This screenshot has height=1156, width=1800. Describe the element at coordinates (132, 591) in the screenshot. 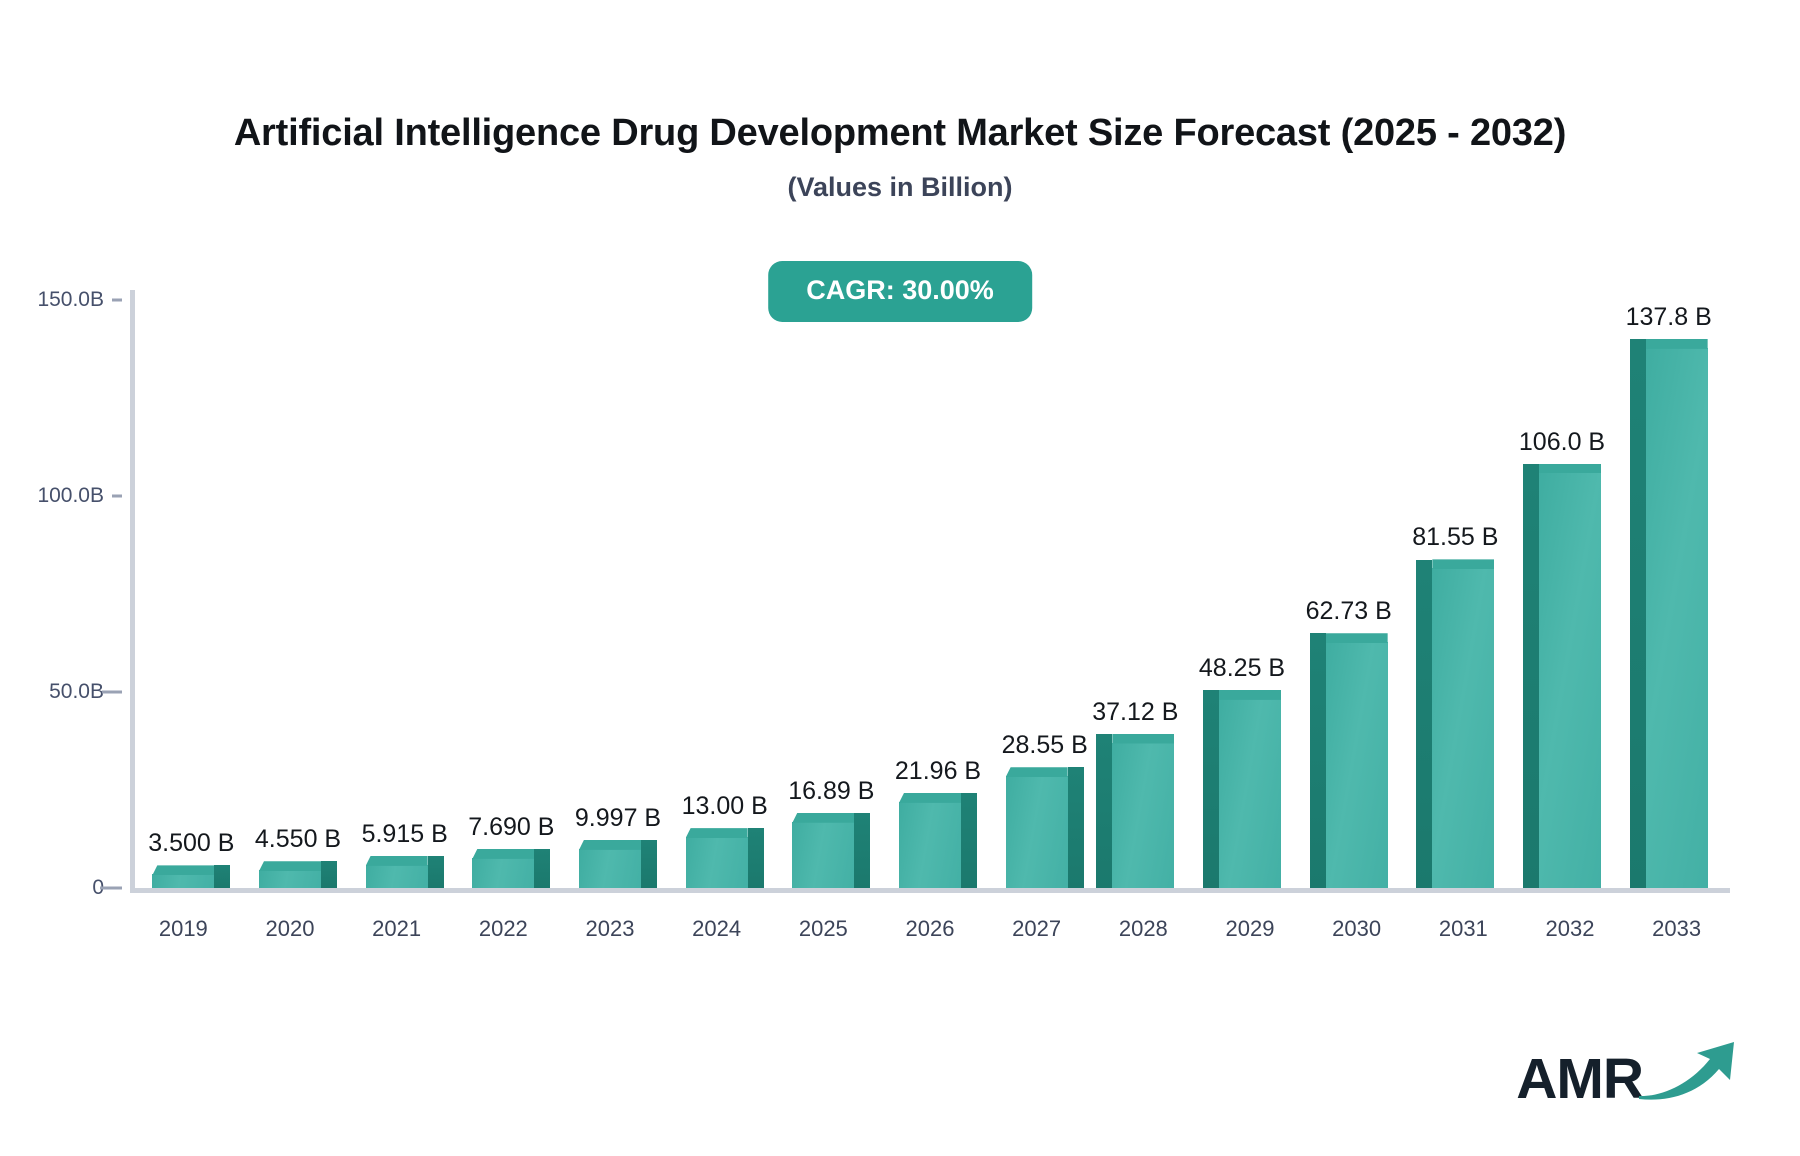

I see `y-axis-line` at that location.